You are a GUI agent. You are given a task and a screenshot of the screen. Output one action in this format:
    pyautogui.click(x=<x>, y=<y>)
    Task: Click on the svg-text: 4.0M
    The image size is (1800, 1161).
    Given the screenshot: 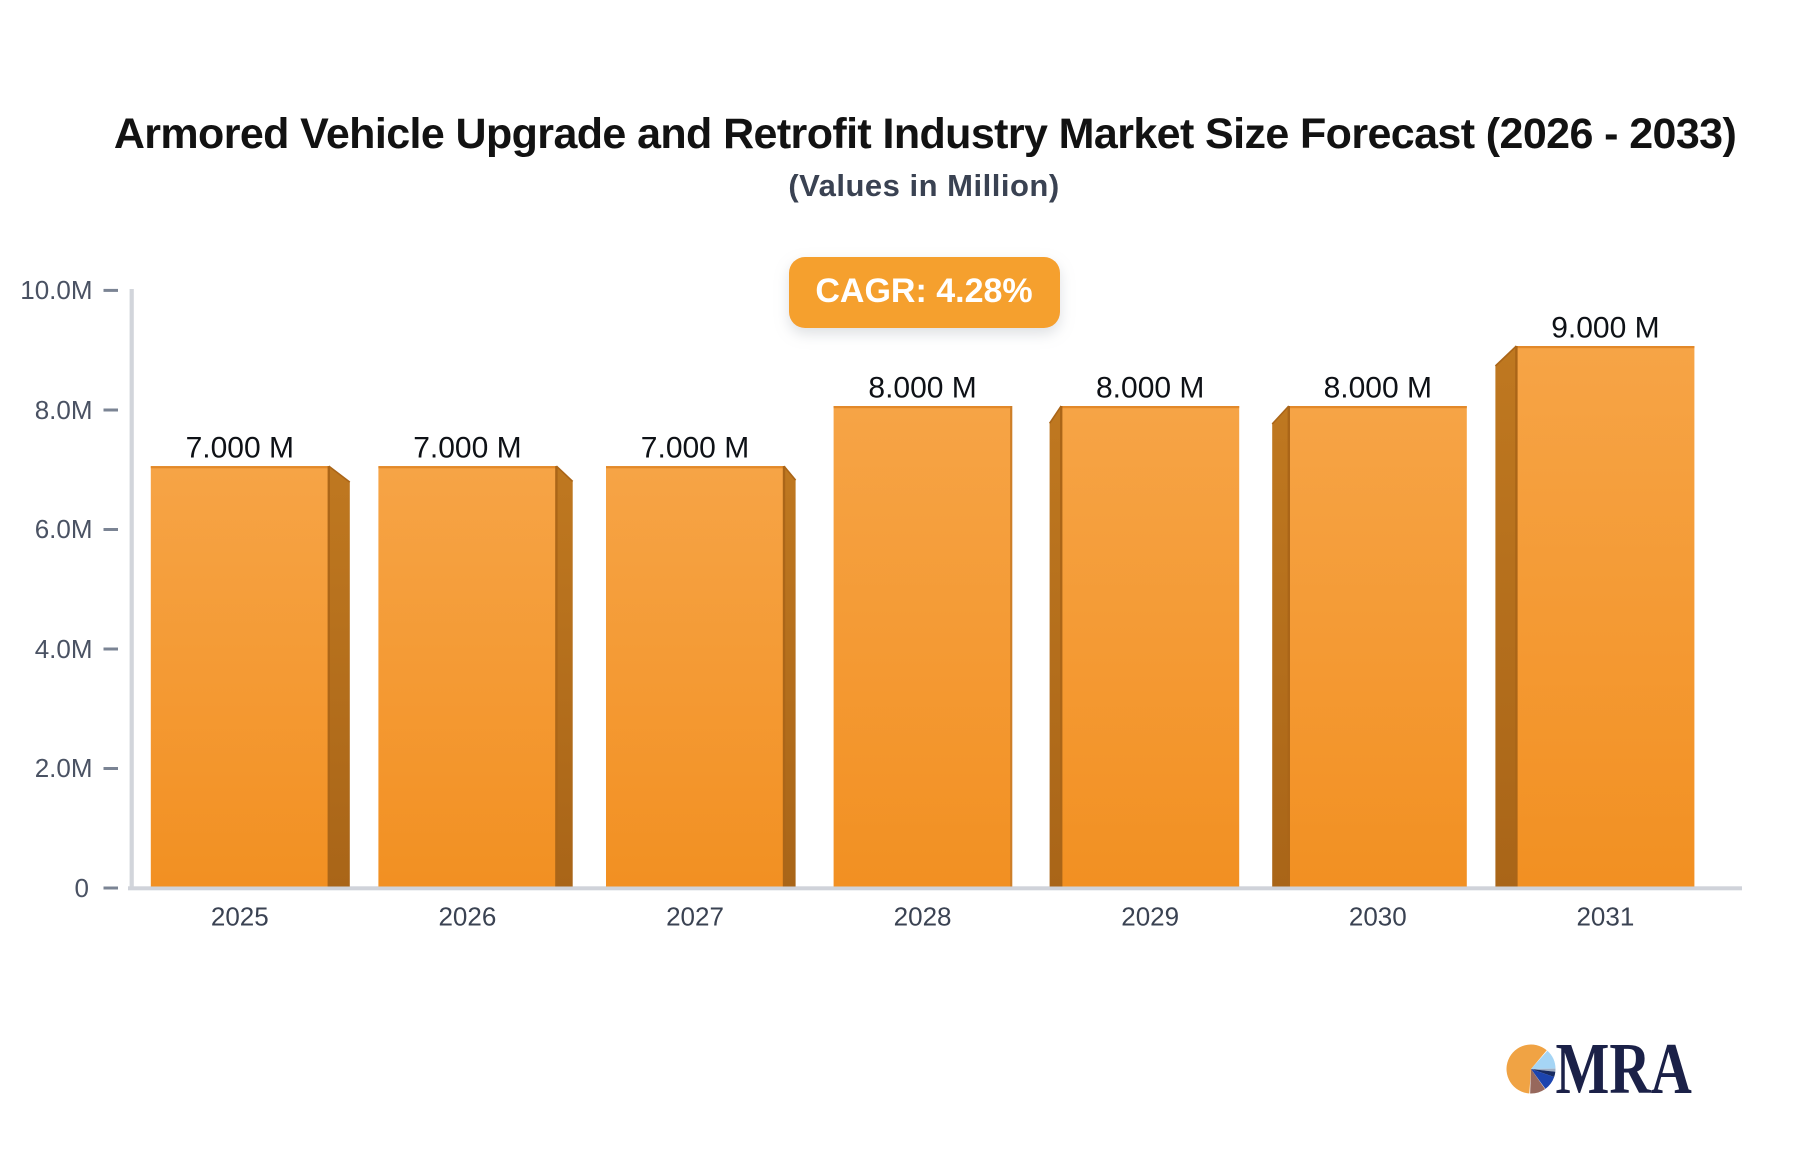 What is the action you would take?
    pyautogui.click(x=64, y=649)
    